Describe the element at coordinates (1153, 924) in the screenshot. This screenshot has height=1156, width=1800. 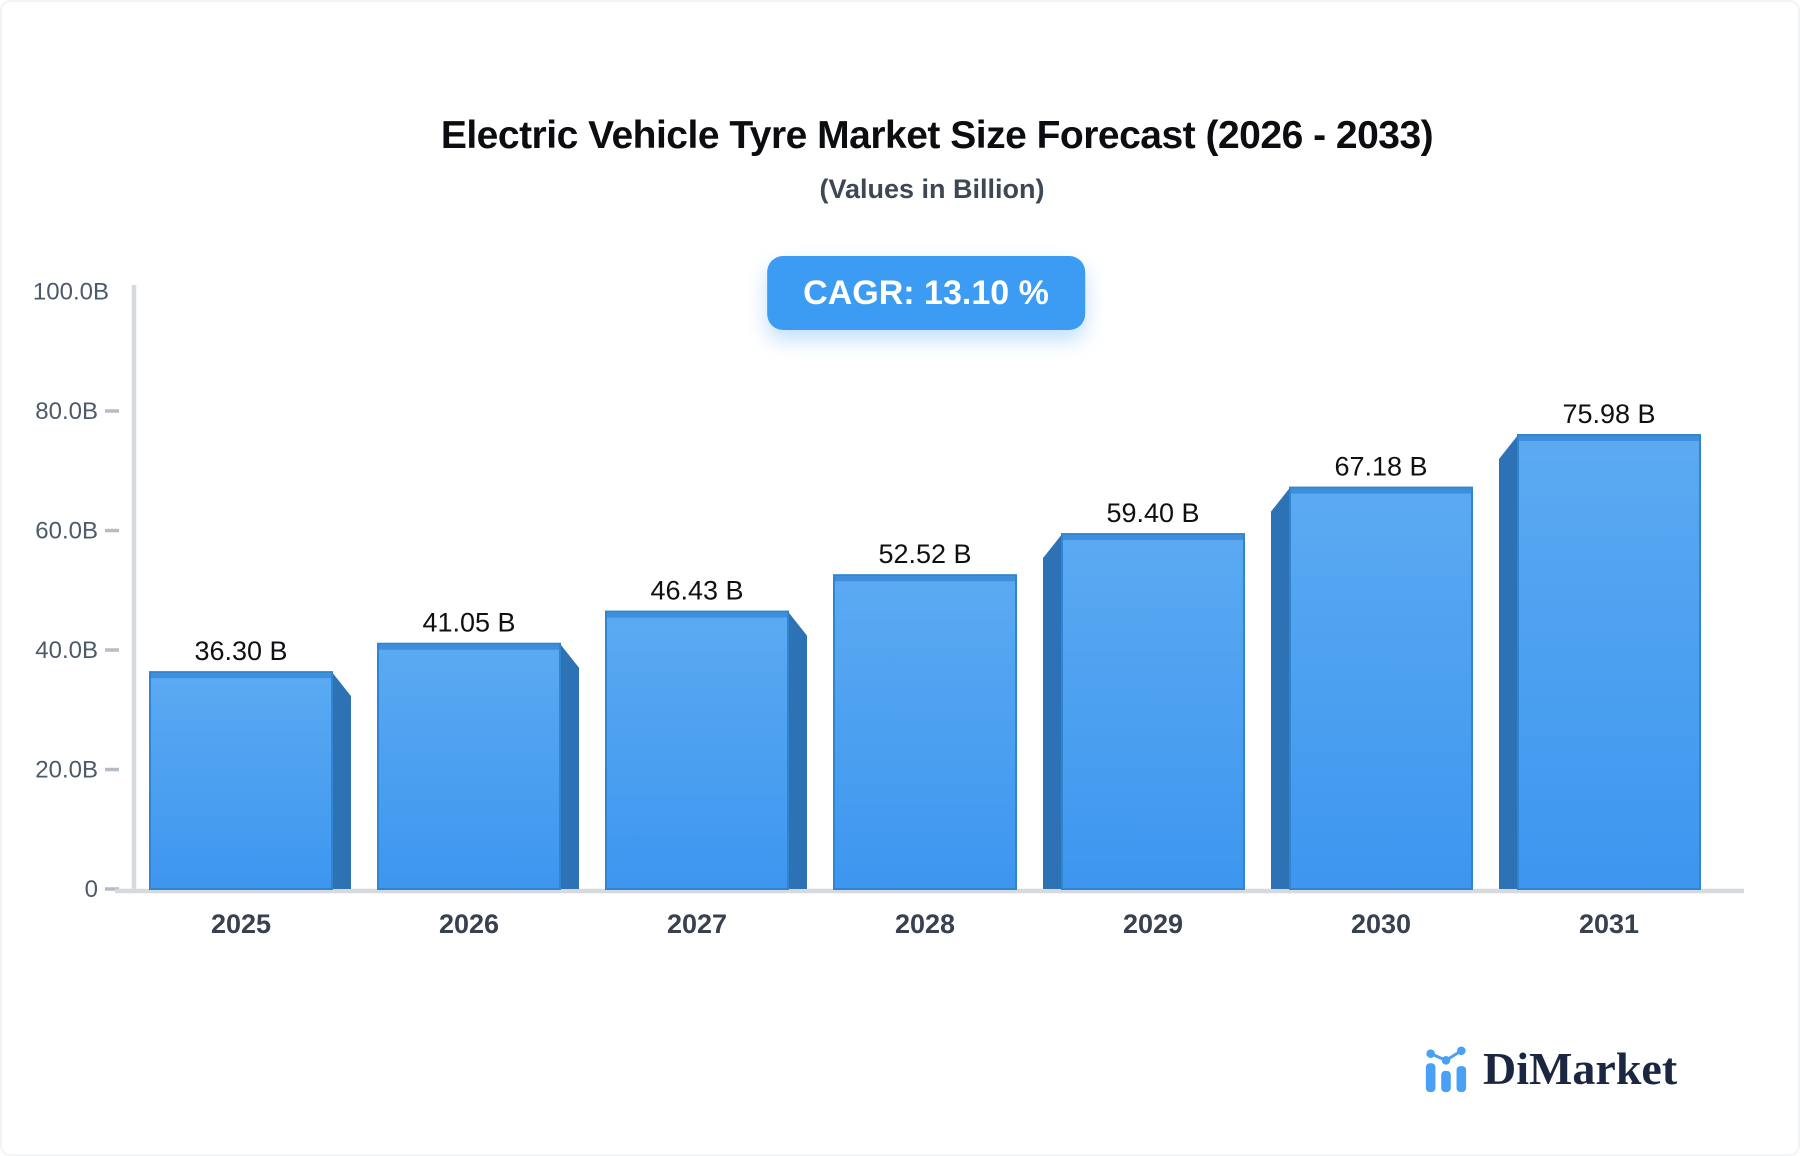
I see `x-axis-label: 2029` at that location.